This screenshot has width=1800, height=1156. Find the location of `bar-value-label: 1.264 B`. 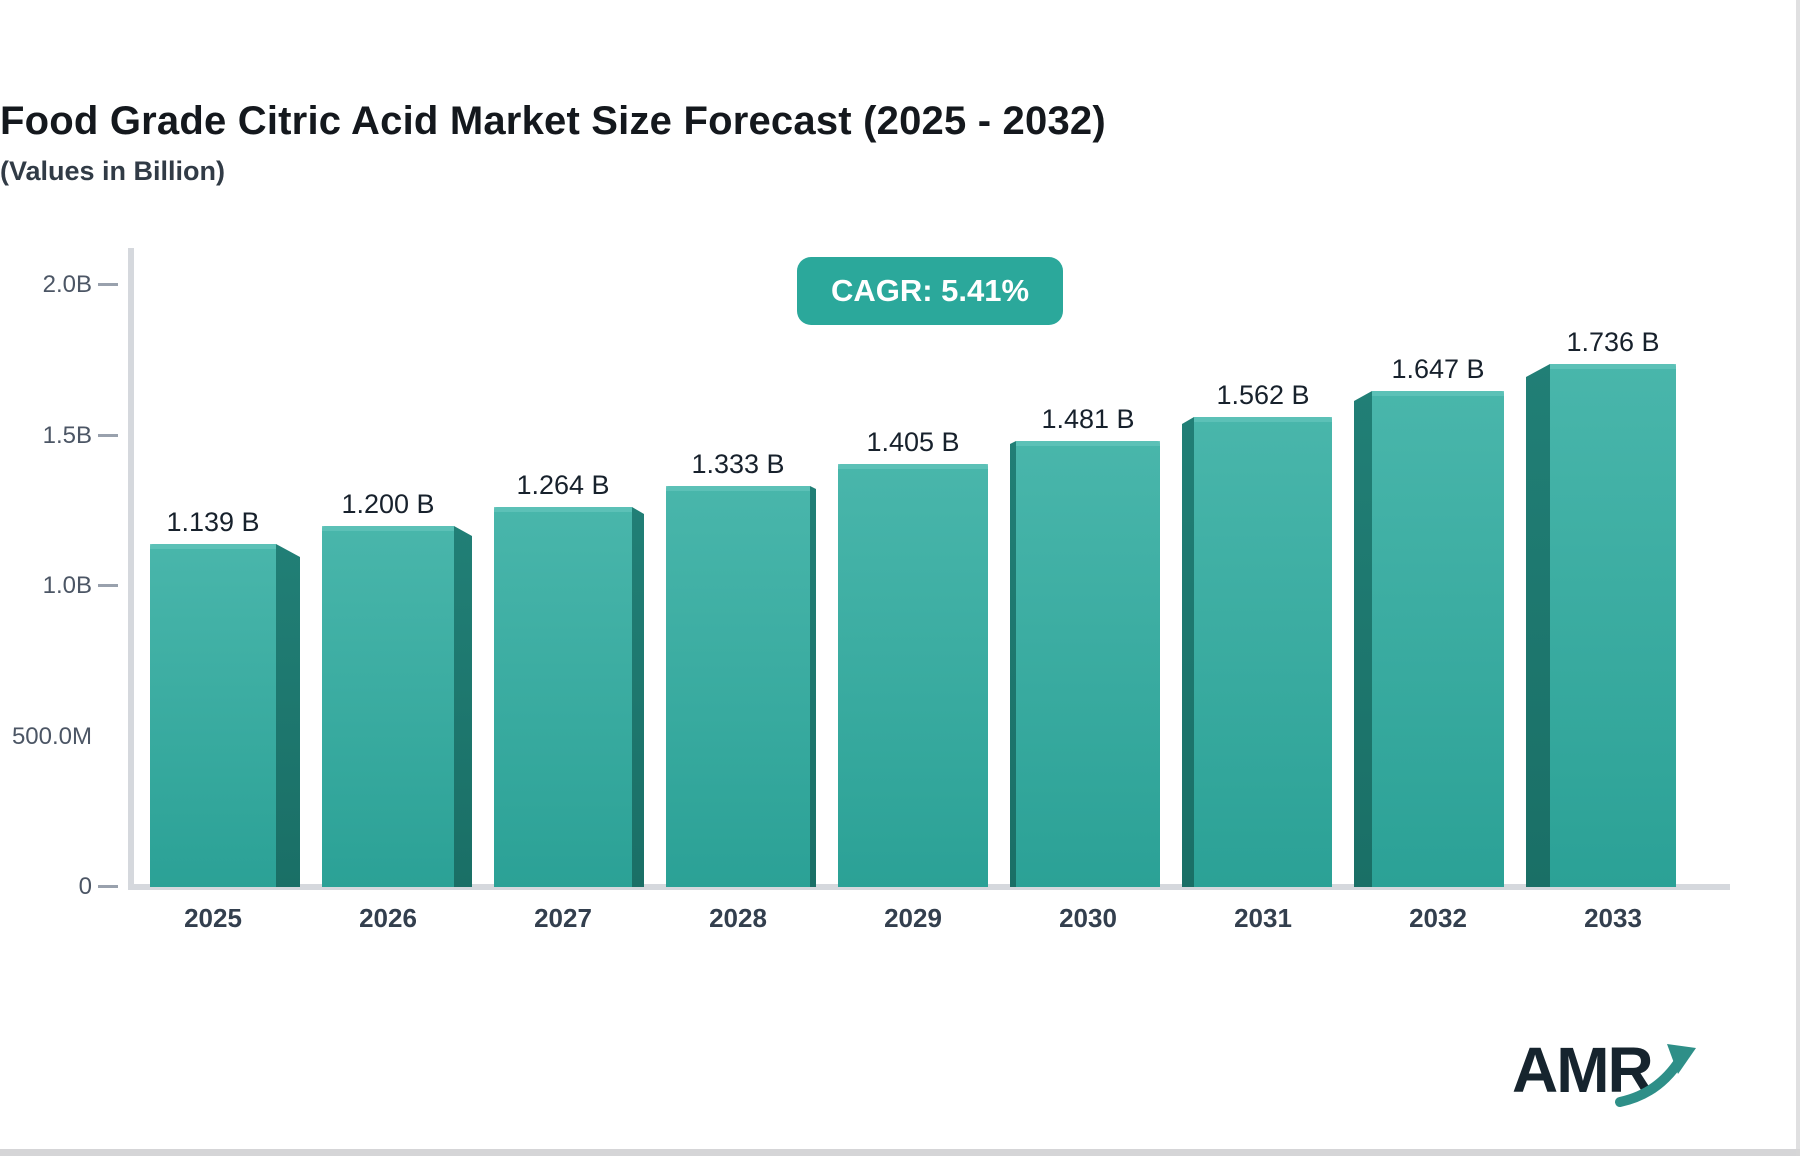

bar-value-label: 1.264 B is located at coordinates (563, 485).